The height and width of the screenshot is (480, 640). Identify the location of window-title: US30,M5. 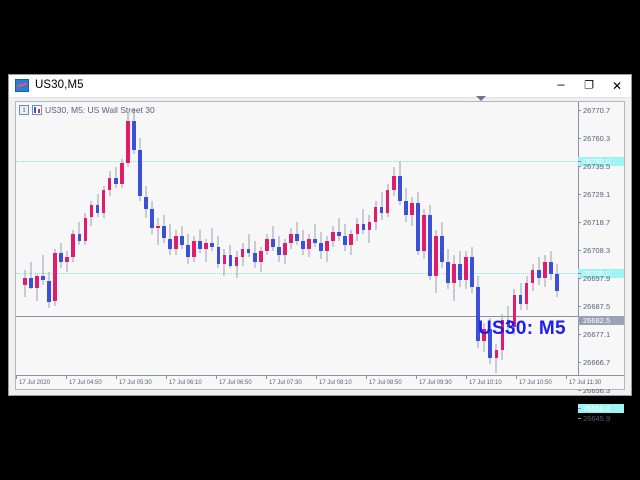
(59, 85).